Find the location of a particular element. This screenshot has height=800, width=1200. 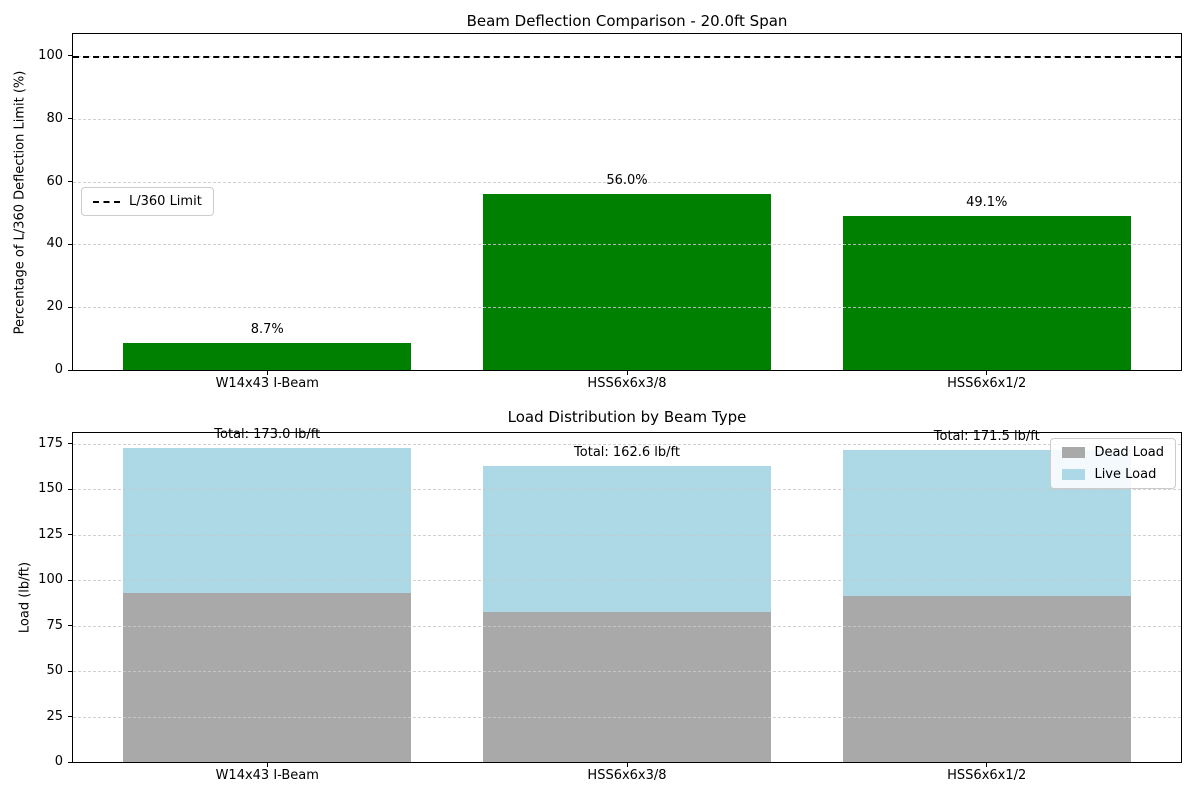

y-tick-label: 60 is located at coordinates (54, 181).